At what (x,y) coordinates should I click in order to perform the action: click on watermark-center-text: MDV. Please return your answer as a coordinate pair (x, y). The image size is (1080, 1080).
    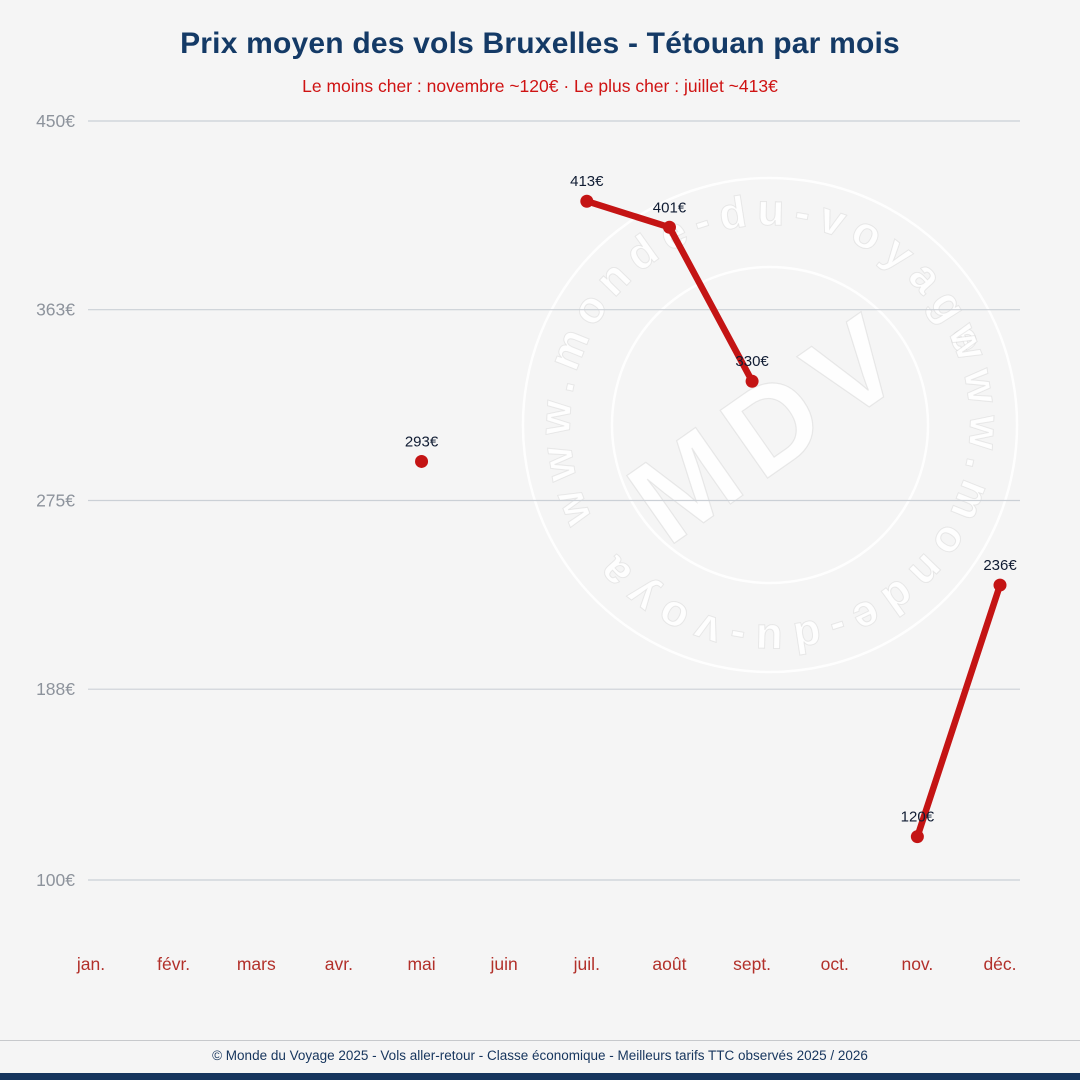
    Looking at the image, I should click on (771, 425).